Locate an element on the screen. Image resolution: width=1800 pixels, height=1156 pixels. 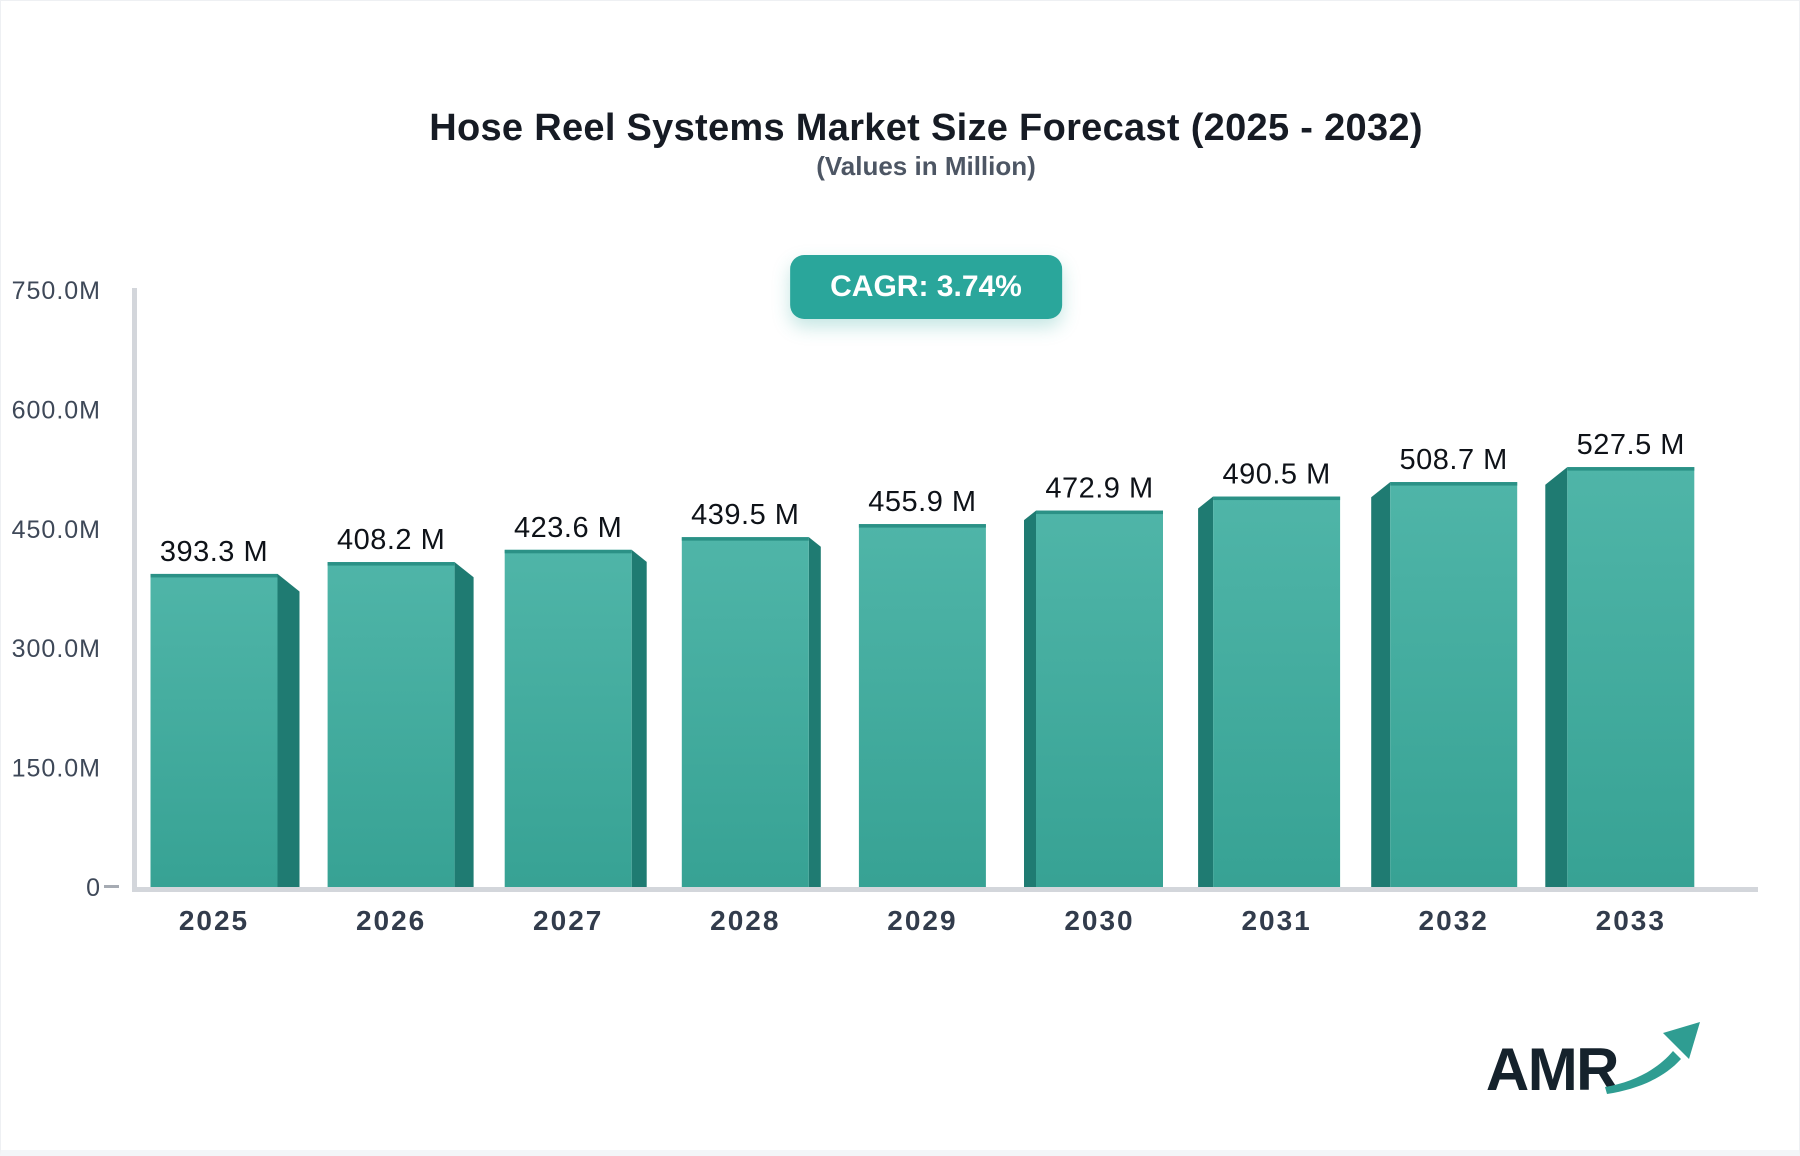
y-axis-label: 0 is located at coordinates (93, 888).